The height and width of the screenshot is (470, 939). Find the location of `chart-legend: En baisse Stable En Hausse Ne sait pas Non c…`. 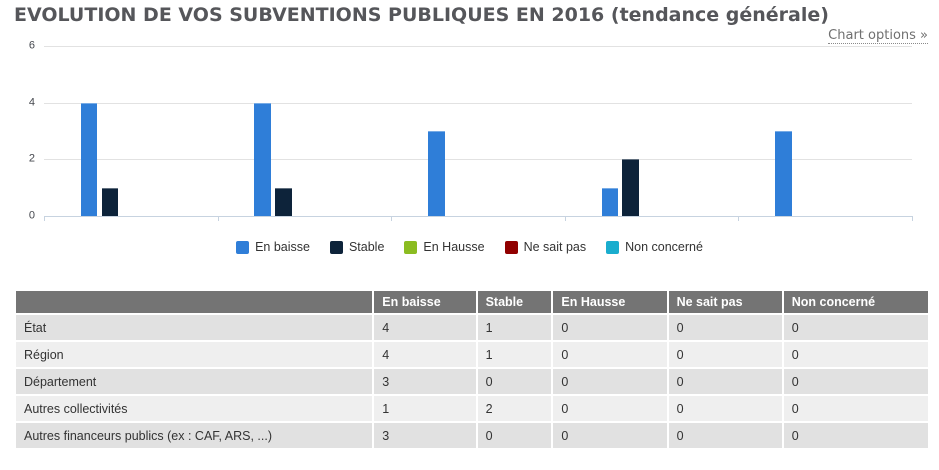

chart-legend: En baisse Stable En Hausse Ne sait pas Non c… is located at coordinates (469, 247).